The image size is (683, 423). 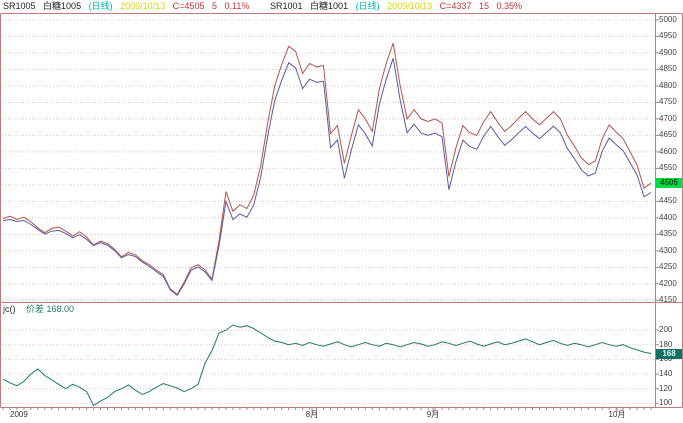 What do you see at coordinates (666, 330) in the screenshot?
I see `spread-axis-label: 200` at bounding box center [666, 330].